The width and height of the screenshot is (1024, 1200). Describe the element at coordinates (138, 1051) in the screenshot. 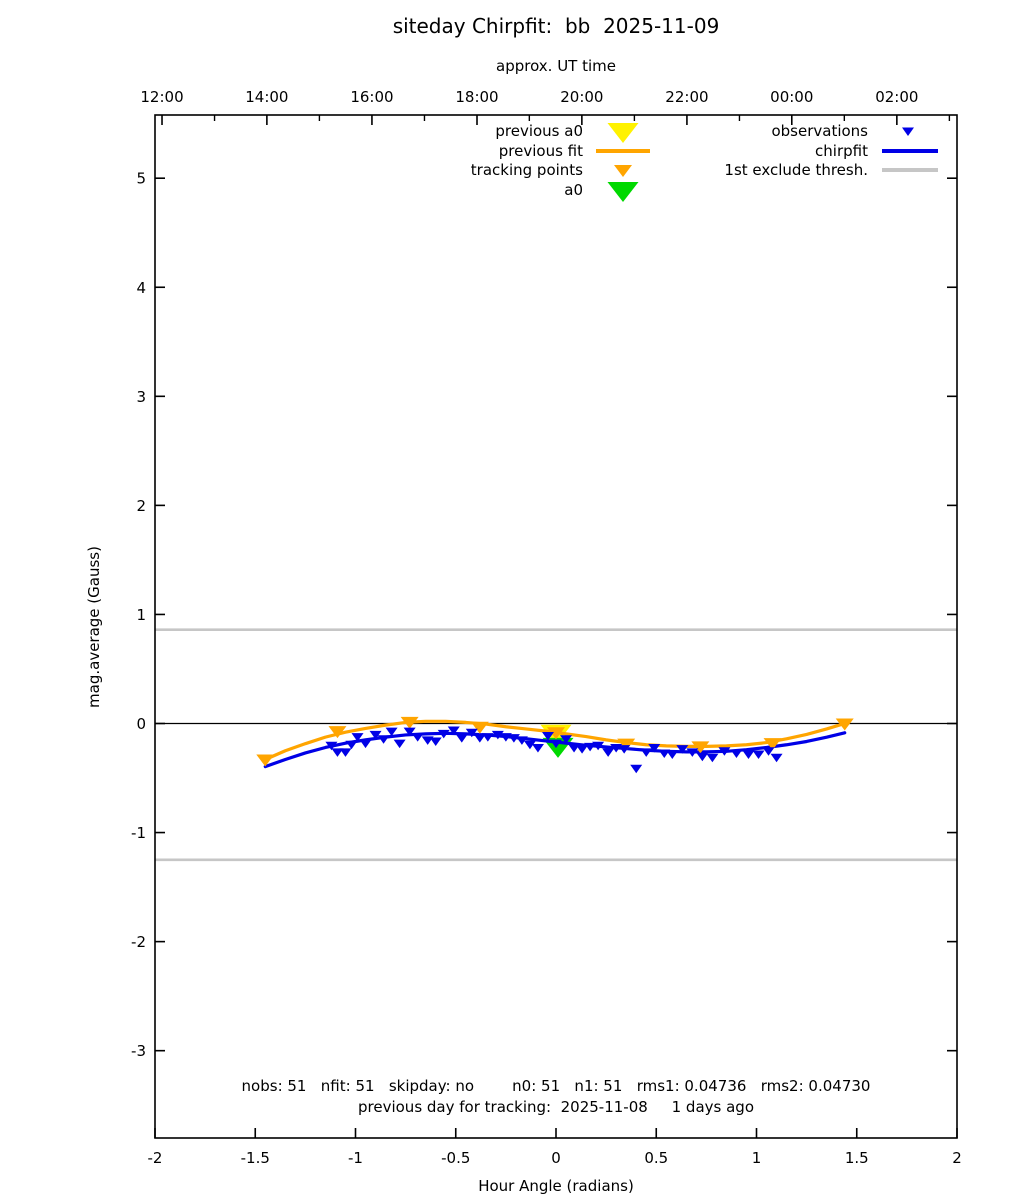

I see `y-tick-label: -3` at that location.